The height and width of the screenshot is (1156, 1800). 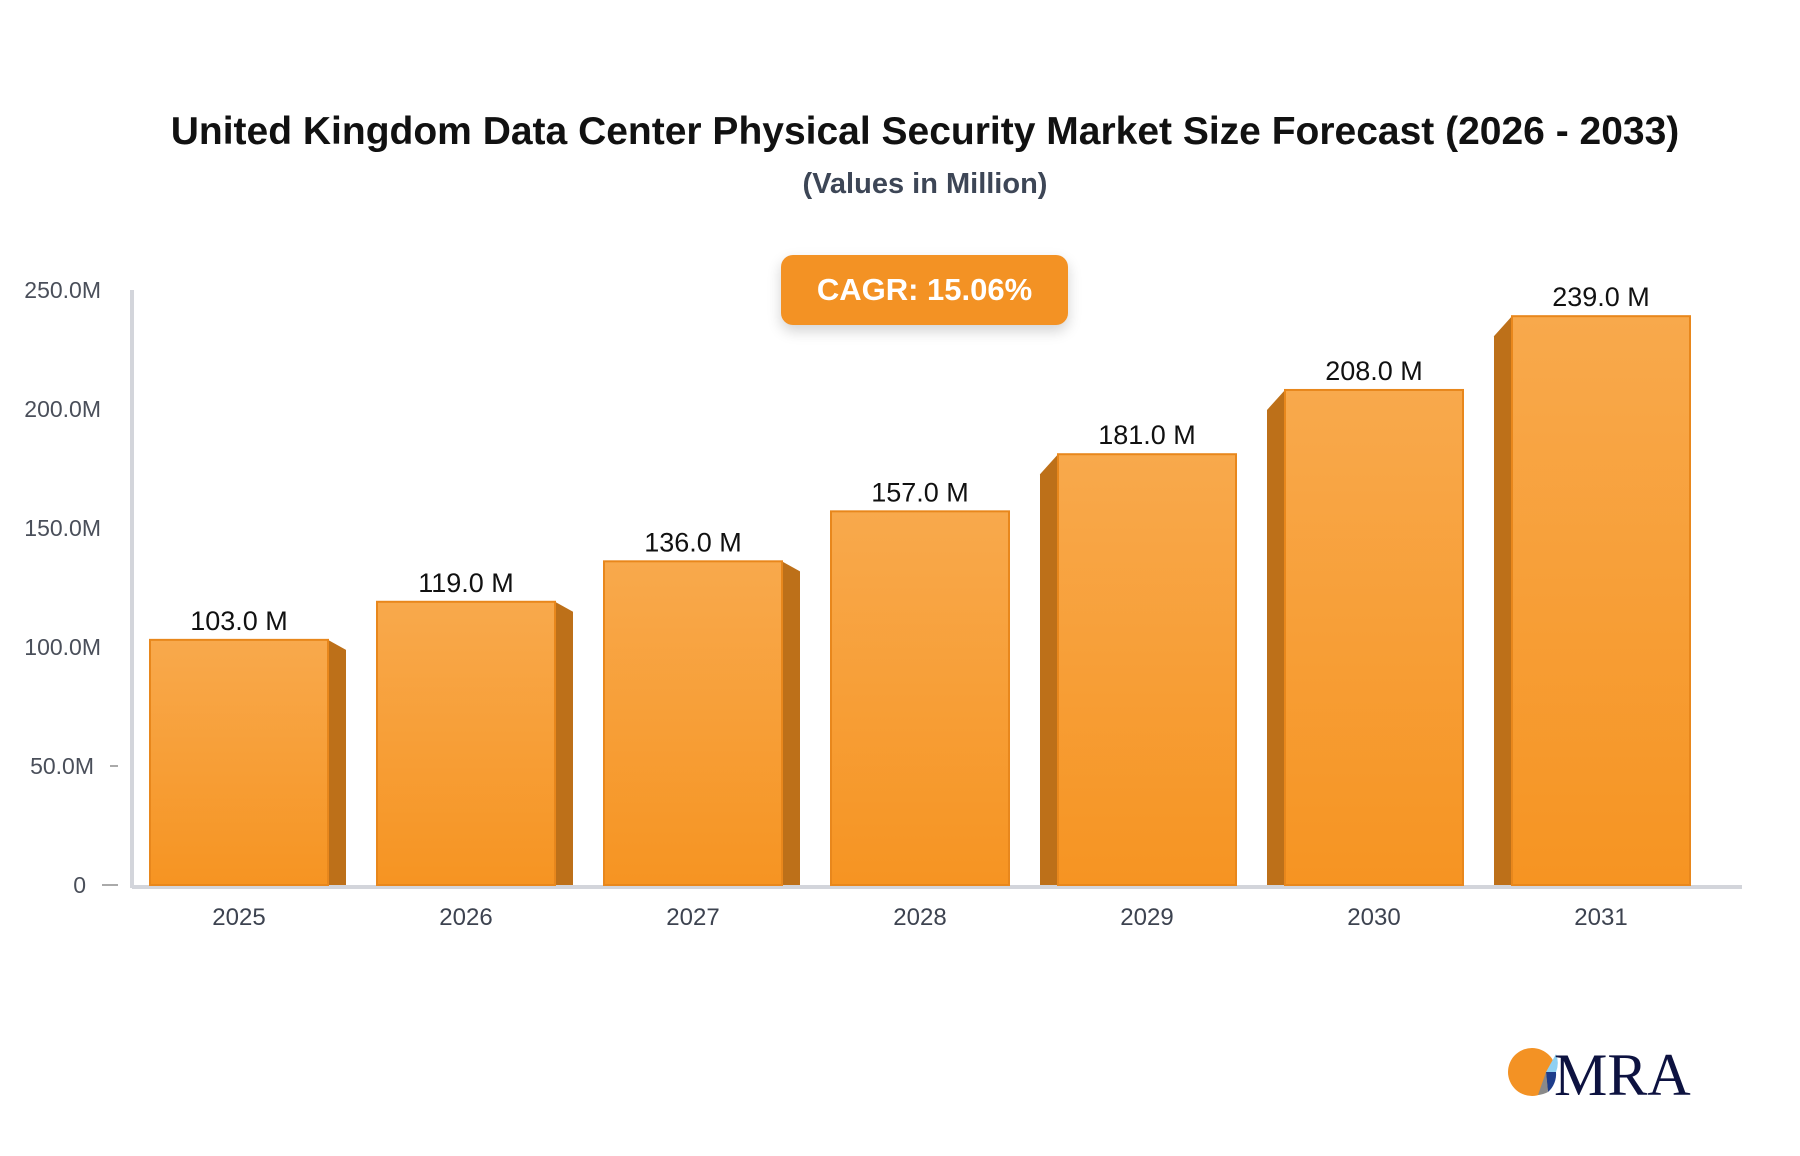 What do you see at coordinates (1601, 600) in the screenshot?
I see `bar-2031` at bounding box center [1601, 600].